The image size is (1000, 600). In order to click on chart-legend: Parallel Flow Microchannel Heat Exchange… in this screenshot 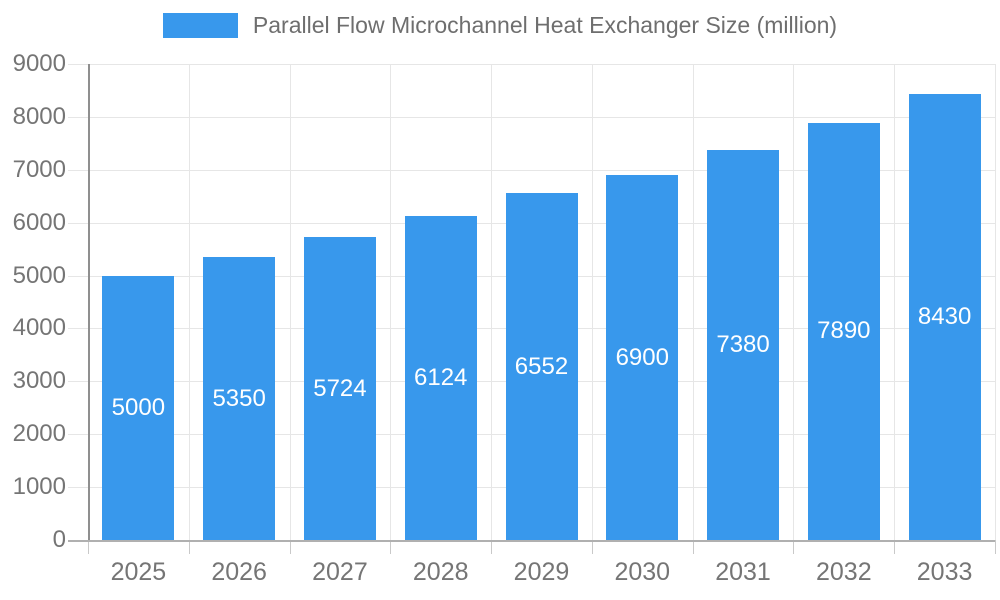, I will do `click(500, 25)`.